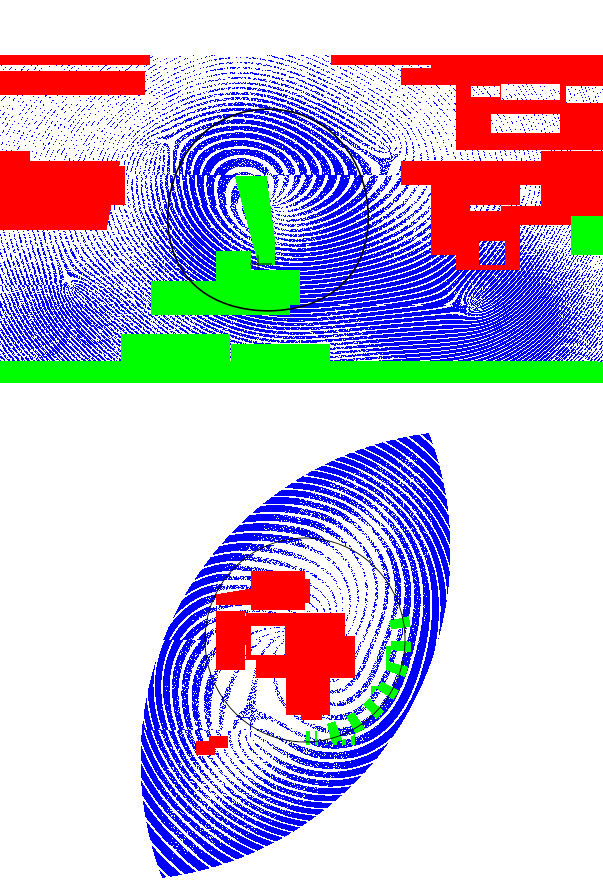  I want to click on crosshair-marker-icon, so click(261, 262).